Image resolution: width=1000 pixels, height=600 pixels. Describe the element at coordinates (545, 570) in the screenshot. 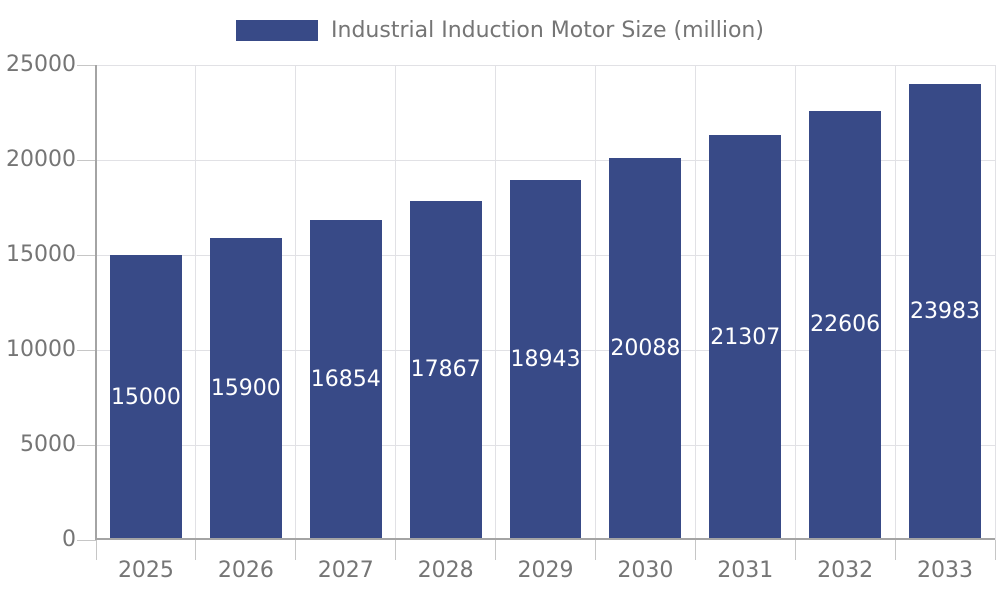

I see `x-axis-tick-label: 2029` at that location.